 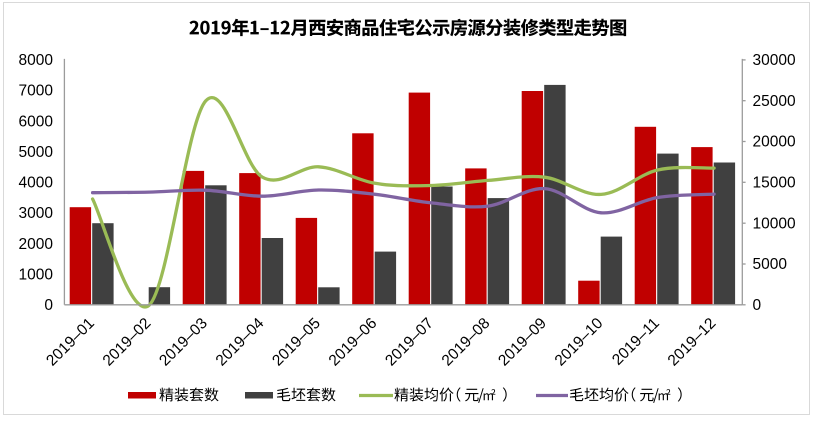 I want to click on svg-text: 20000, so click(x=774, y=142).